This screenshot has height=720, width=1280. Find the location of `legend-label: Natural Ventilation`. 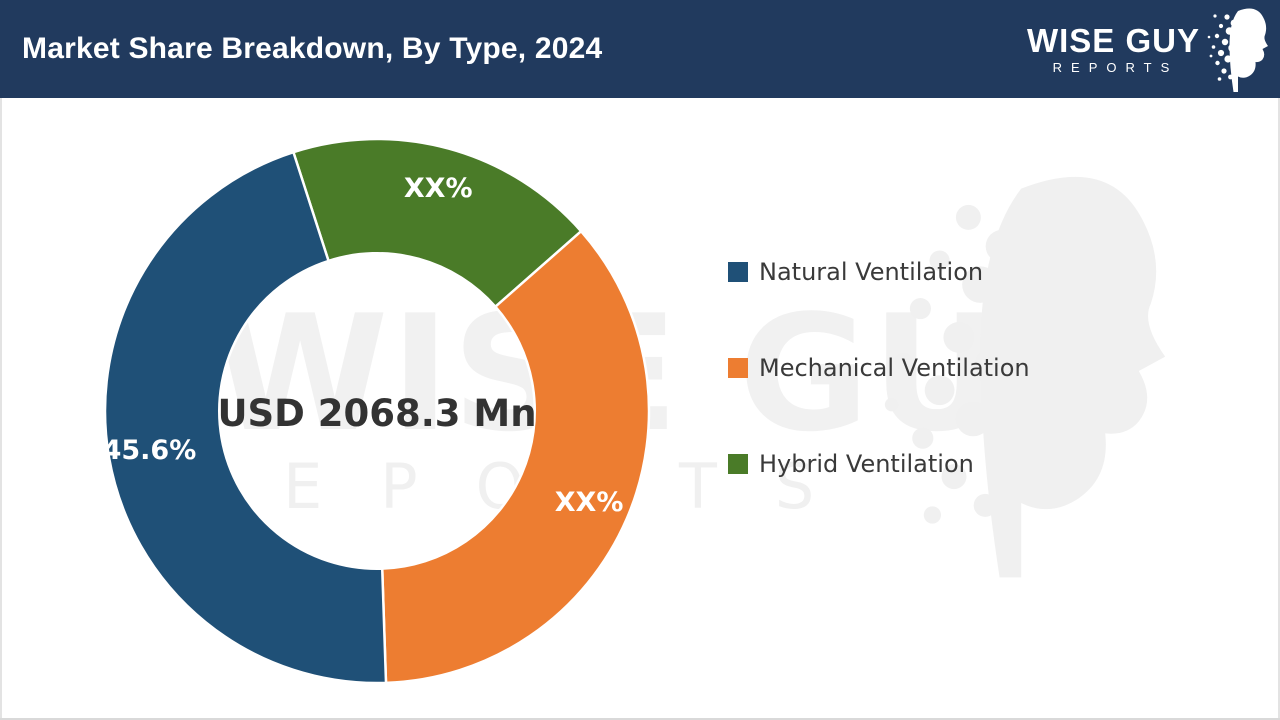

legend-label: Natural Ventilation is located at coordinates (871, 272).